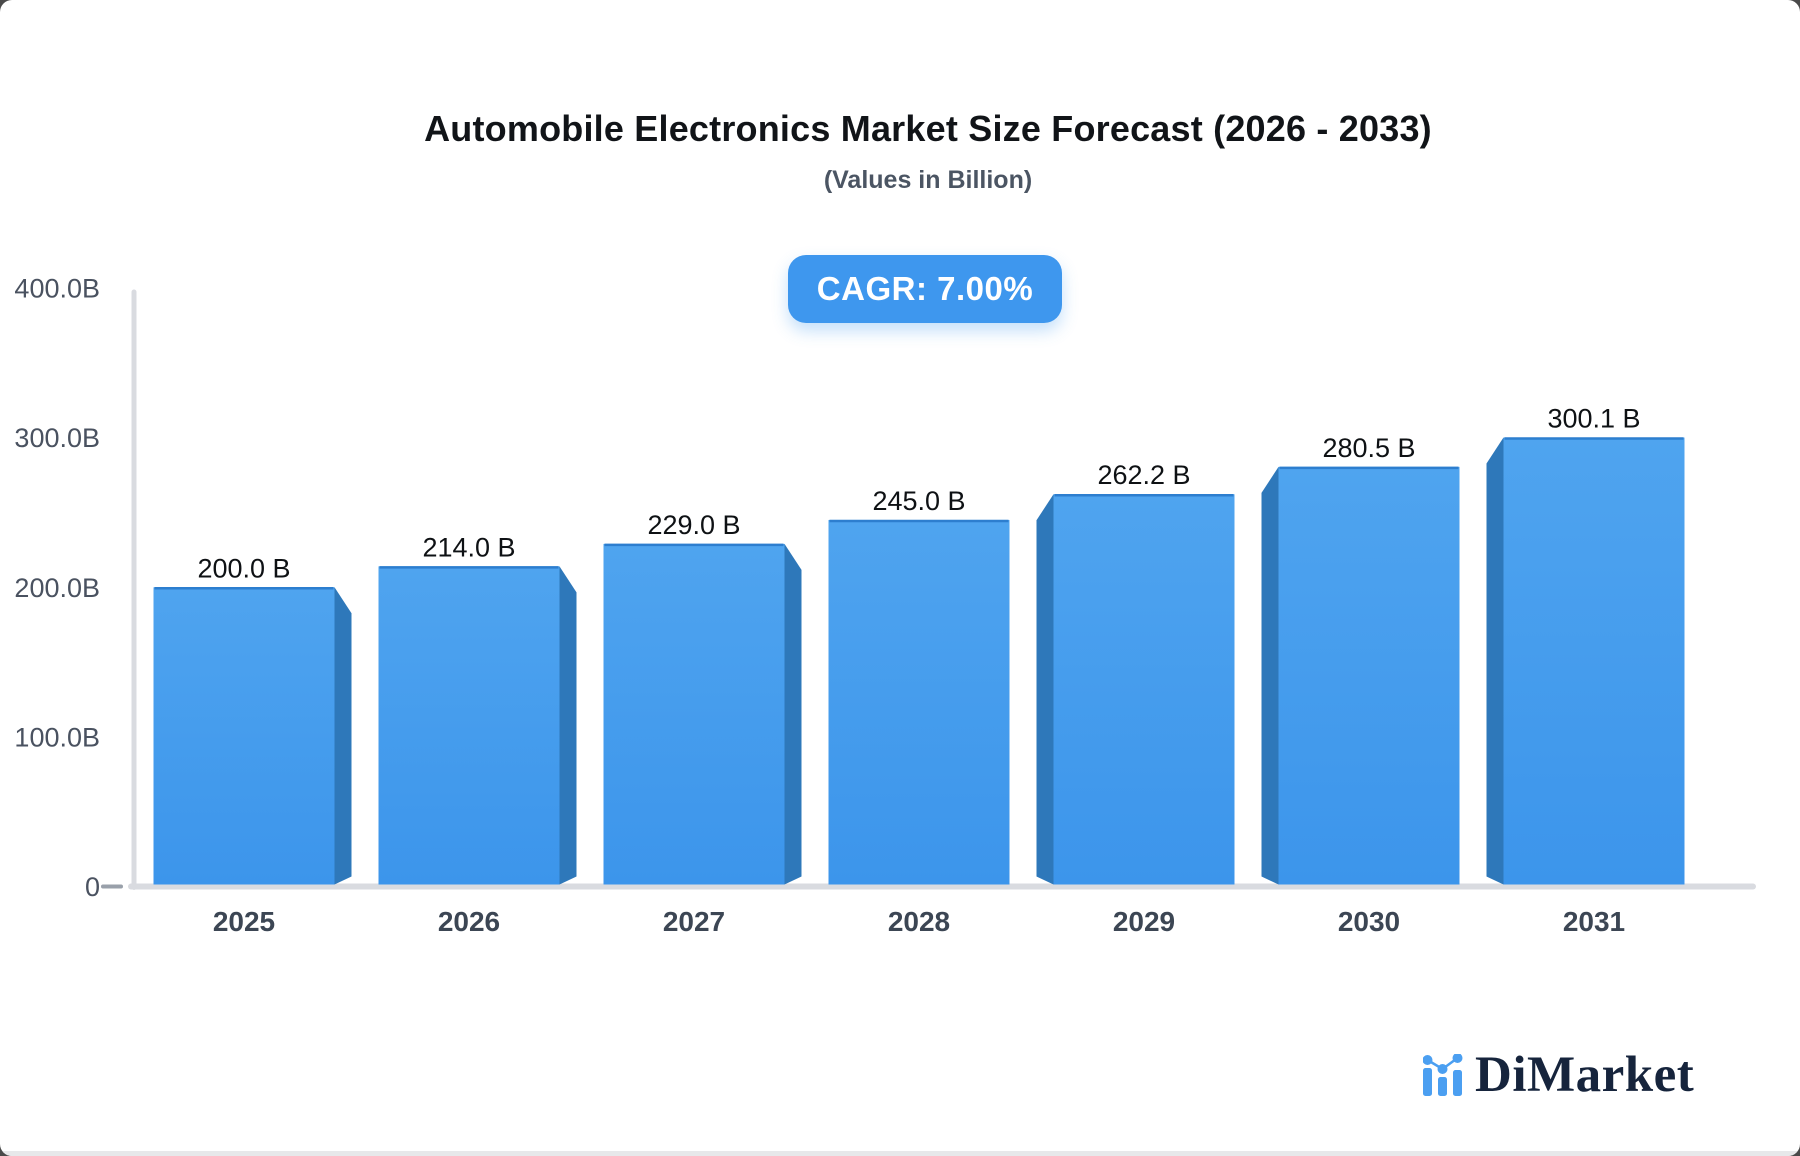 The width and height of the screenshot is (1800, 1156). I want to click on x-category-label: 2025, so click(244, 921).